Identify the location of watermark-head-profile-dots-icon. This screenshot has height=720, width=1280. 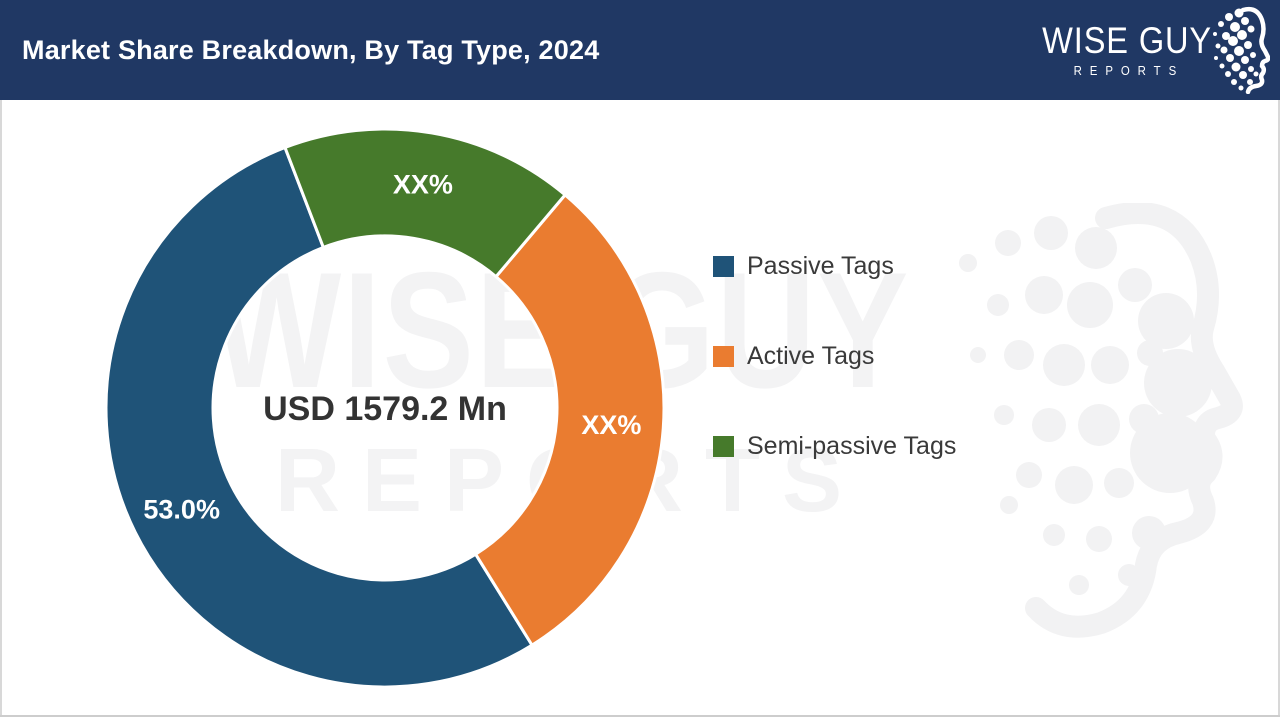
(1101, 420).